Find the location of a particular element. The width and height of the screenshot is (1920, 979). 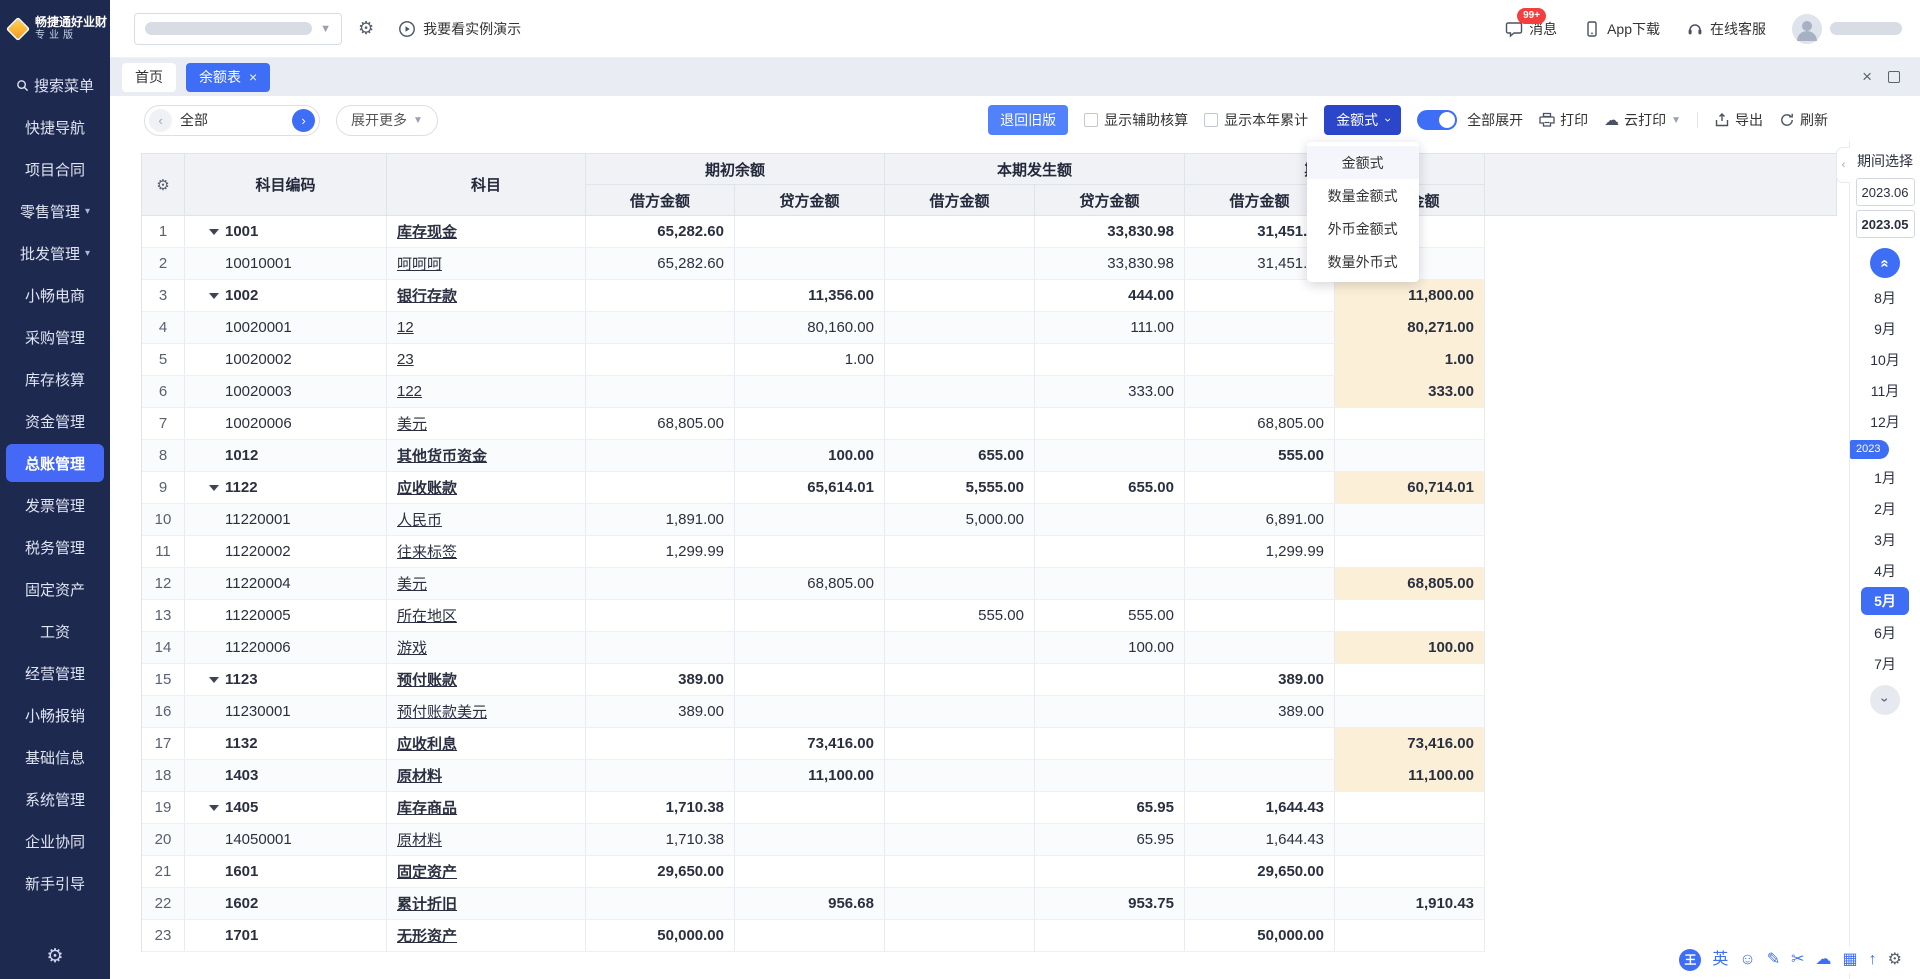

user-menu is located at coordinates (1847, 28).